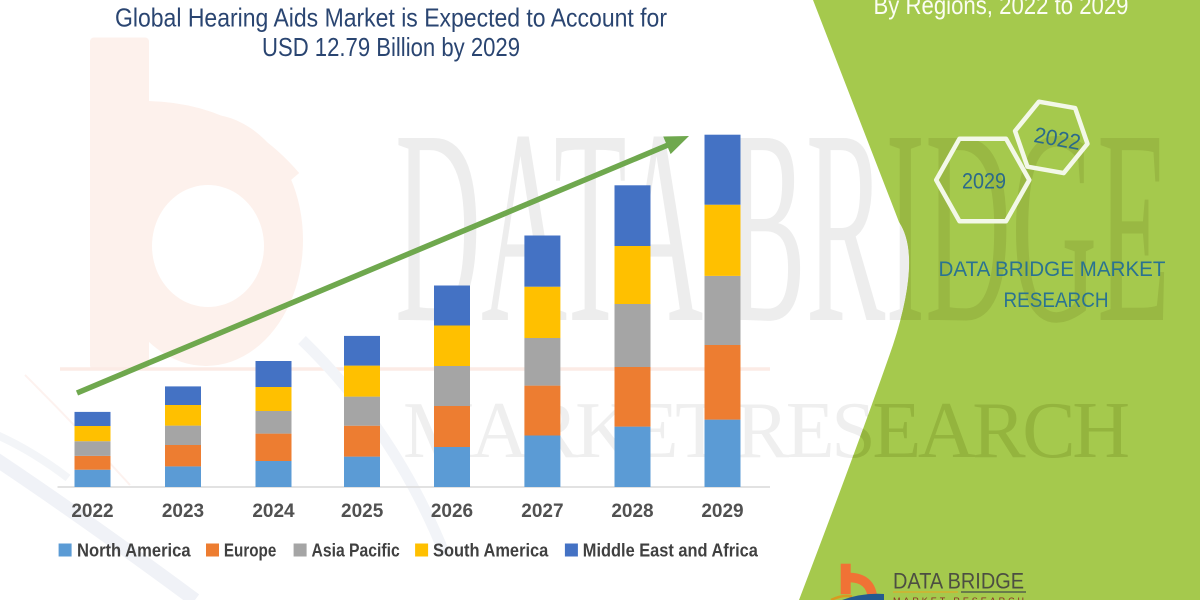 The height and width of the screenshot is (600, 1200). I want to click on svg-text: DATA BRIDGE, so click(958, 581).